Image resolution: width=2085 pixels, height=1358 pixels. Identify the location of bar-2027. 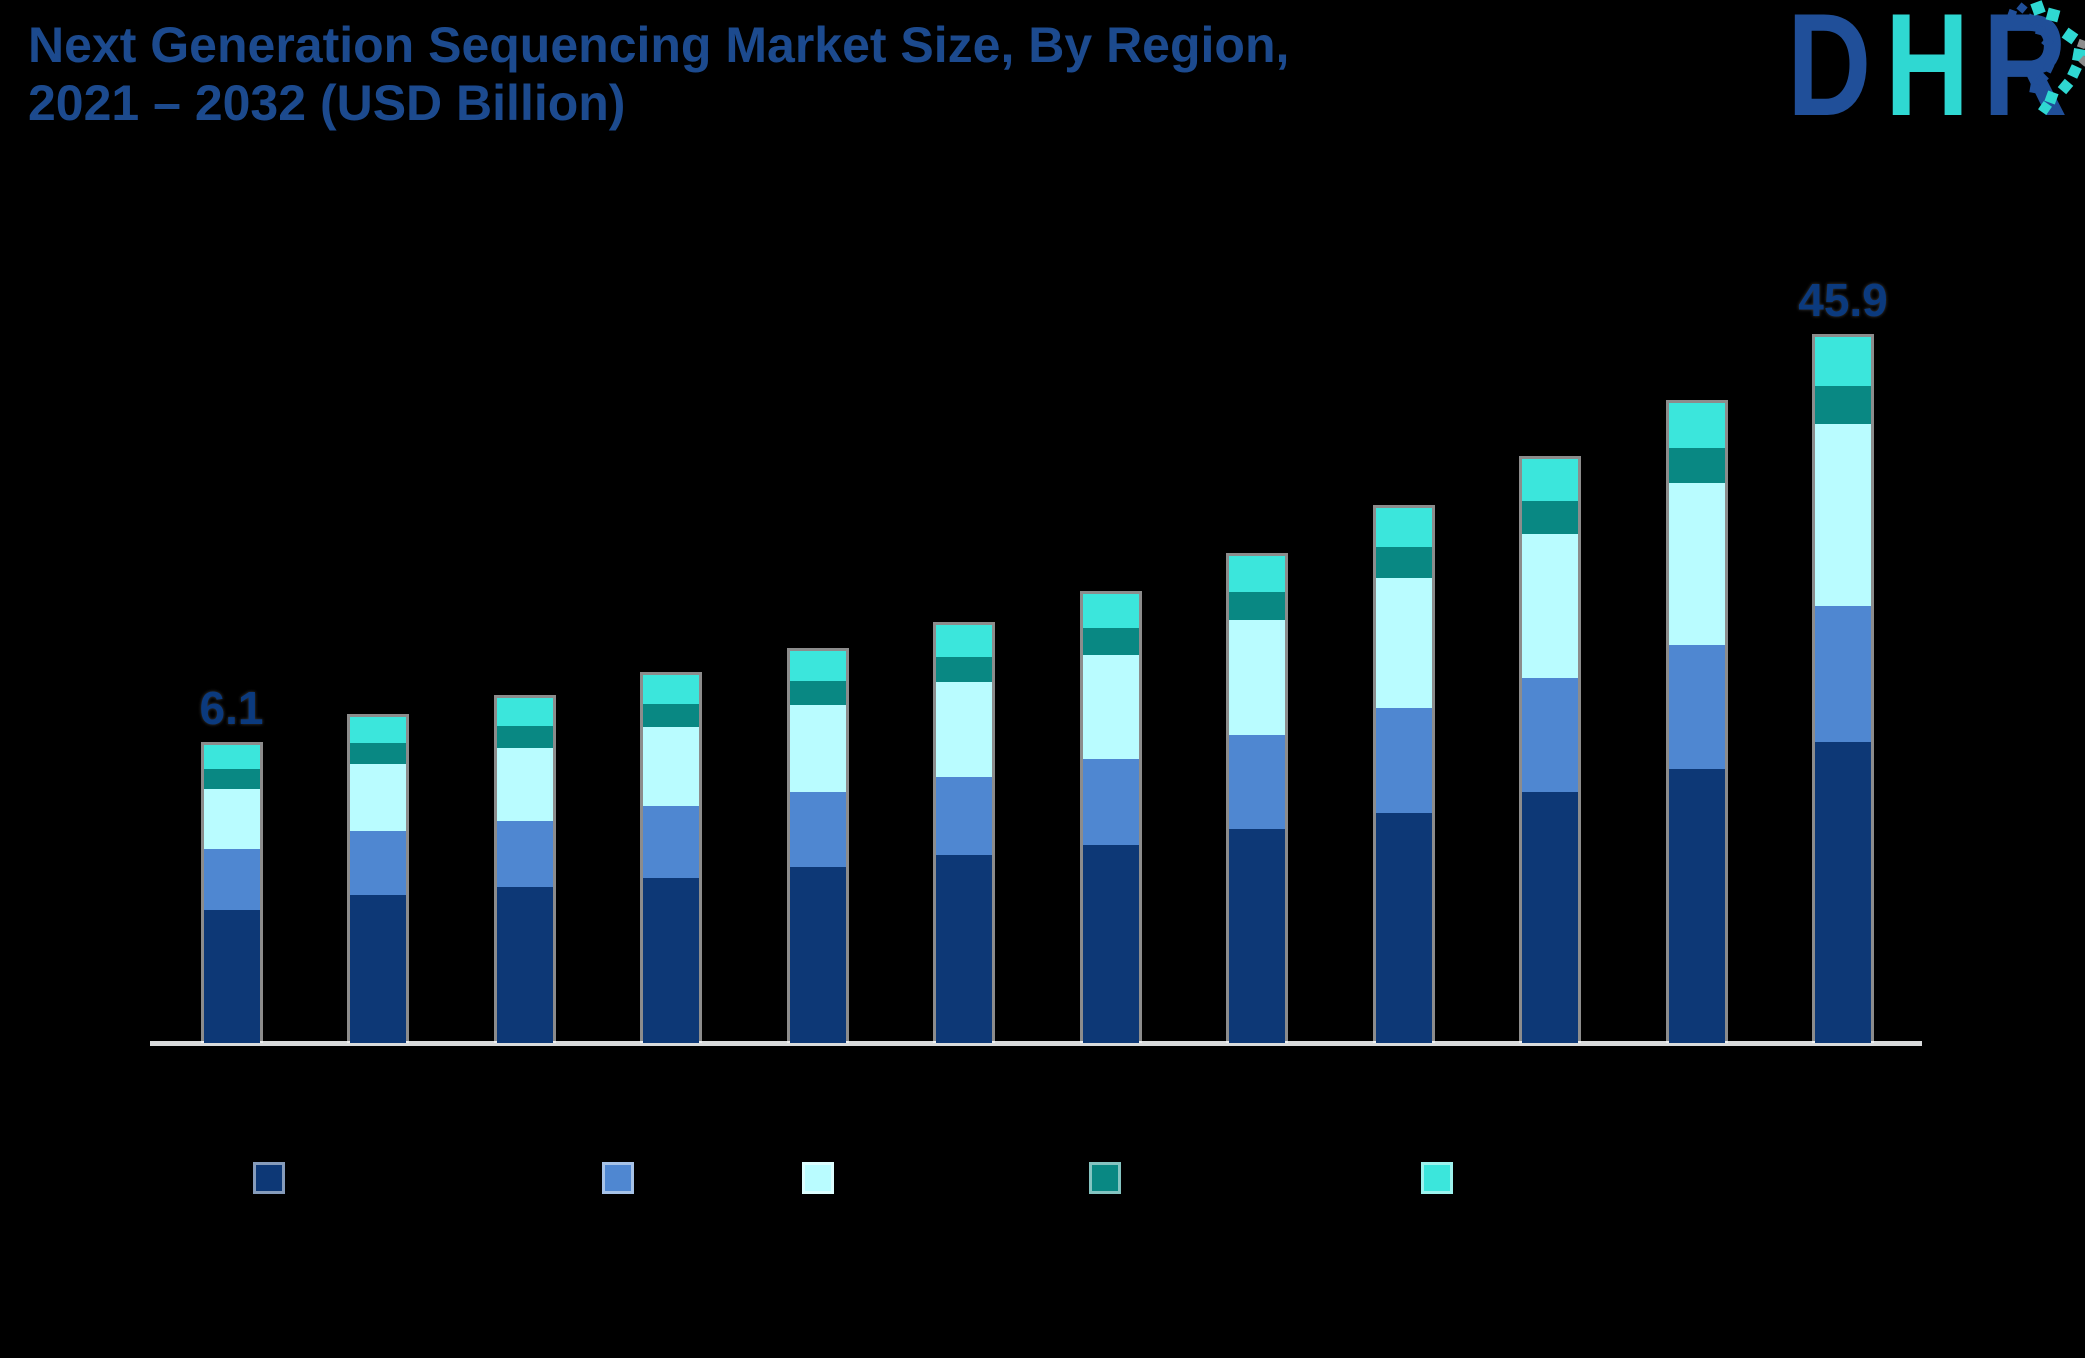
(1110, 817).